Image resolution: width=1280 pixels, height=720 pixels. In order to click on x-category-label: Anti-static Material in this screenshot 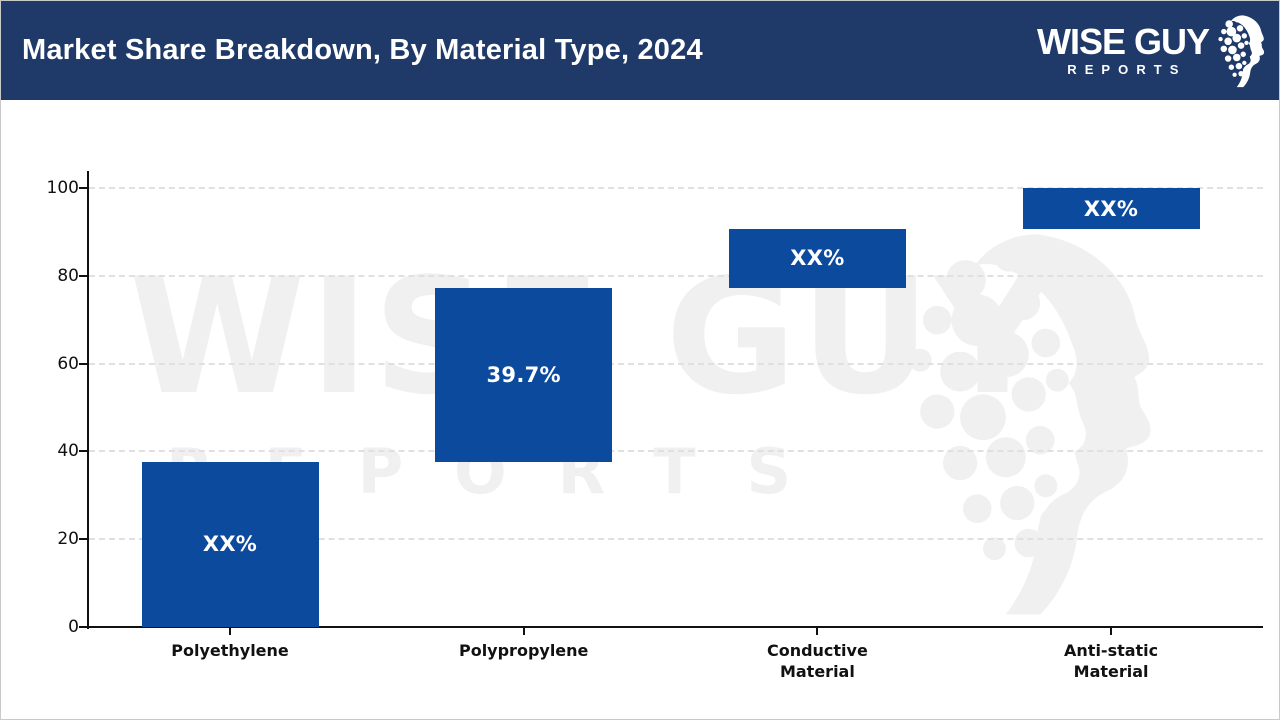, I will do `click(1111, 661)`.